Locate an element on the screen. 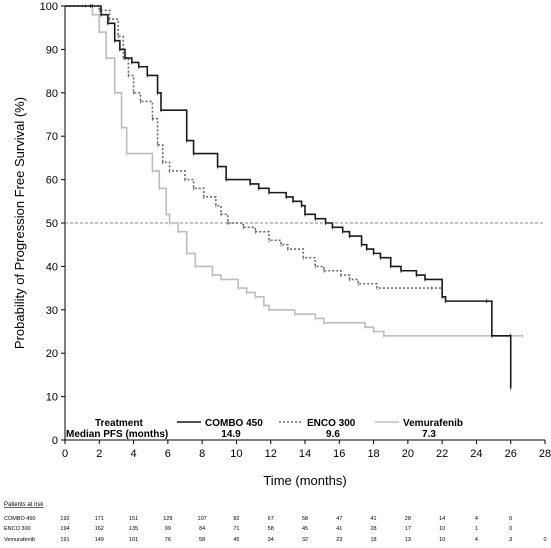  risk-count: 32 is located at coordinates (305, 540).